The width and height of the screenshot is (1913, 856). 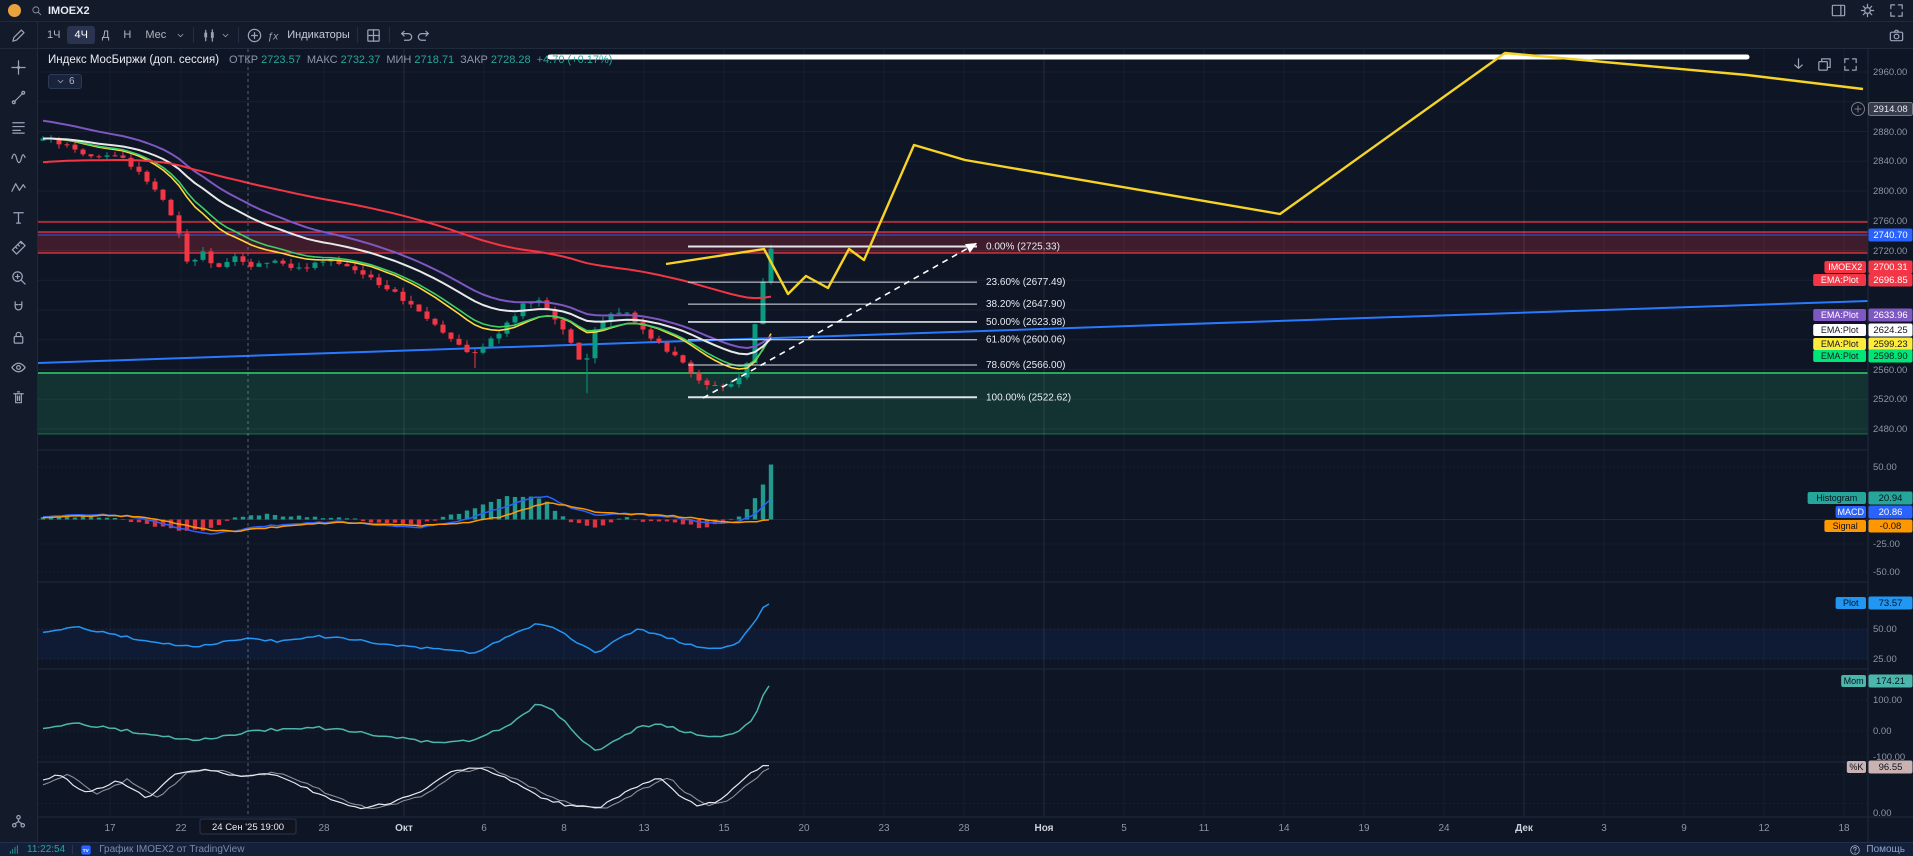 I want to click on undo-icon, so click(x=405, y=35).